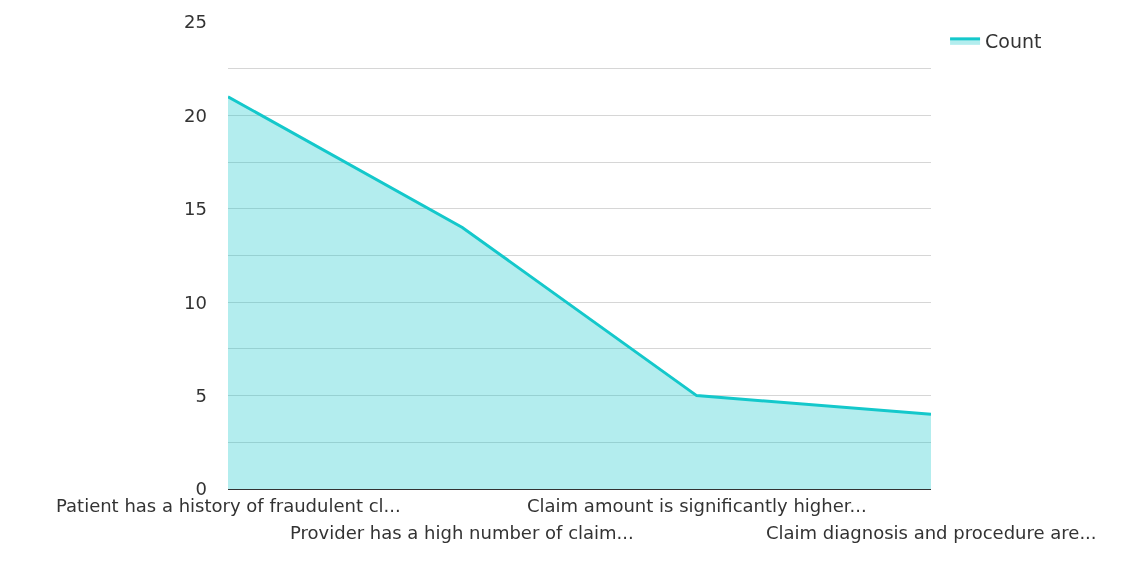  I want to click on y-tick-label: 5, so click(201, 395).